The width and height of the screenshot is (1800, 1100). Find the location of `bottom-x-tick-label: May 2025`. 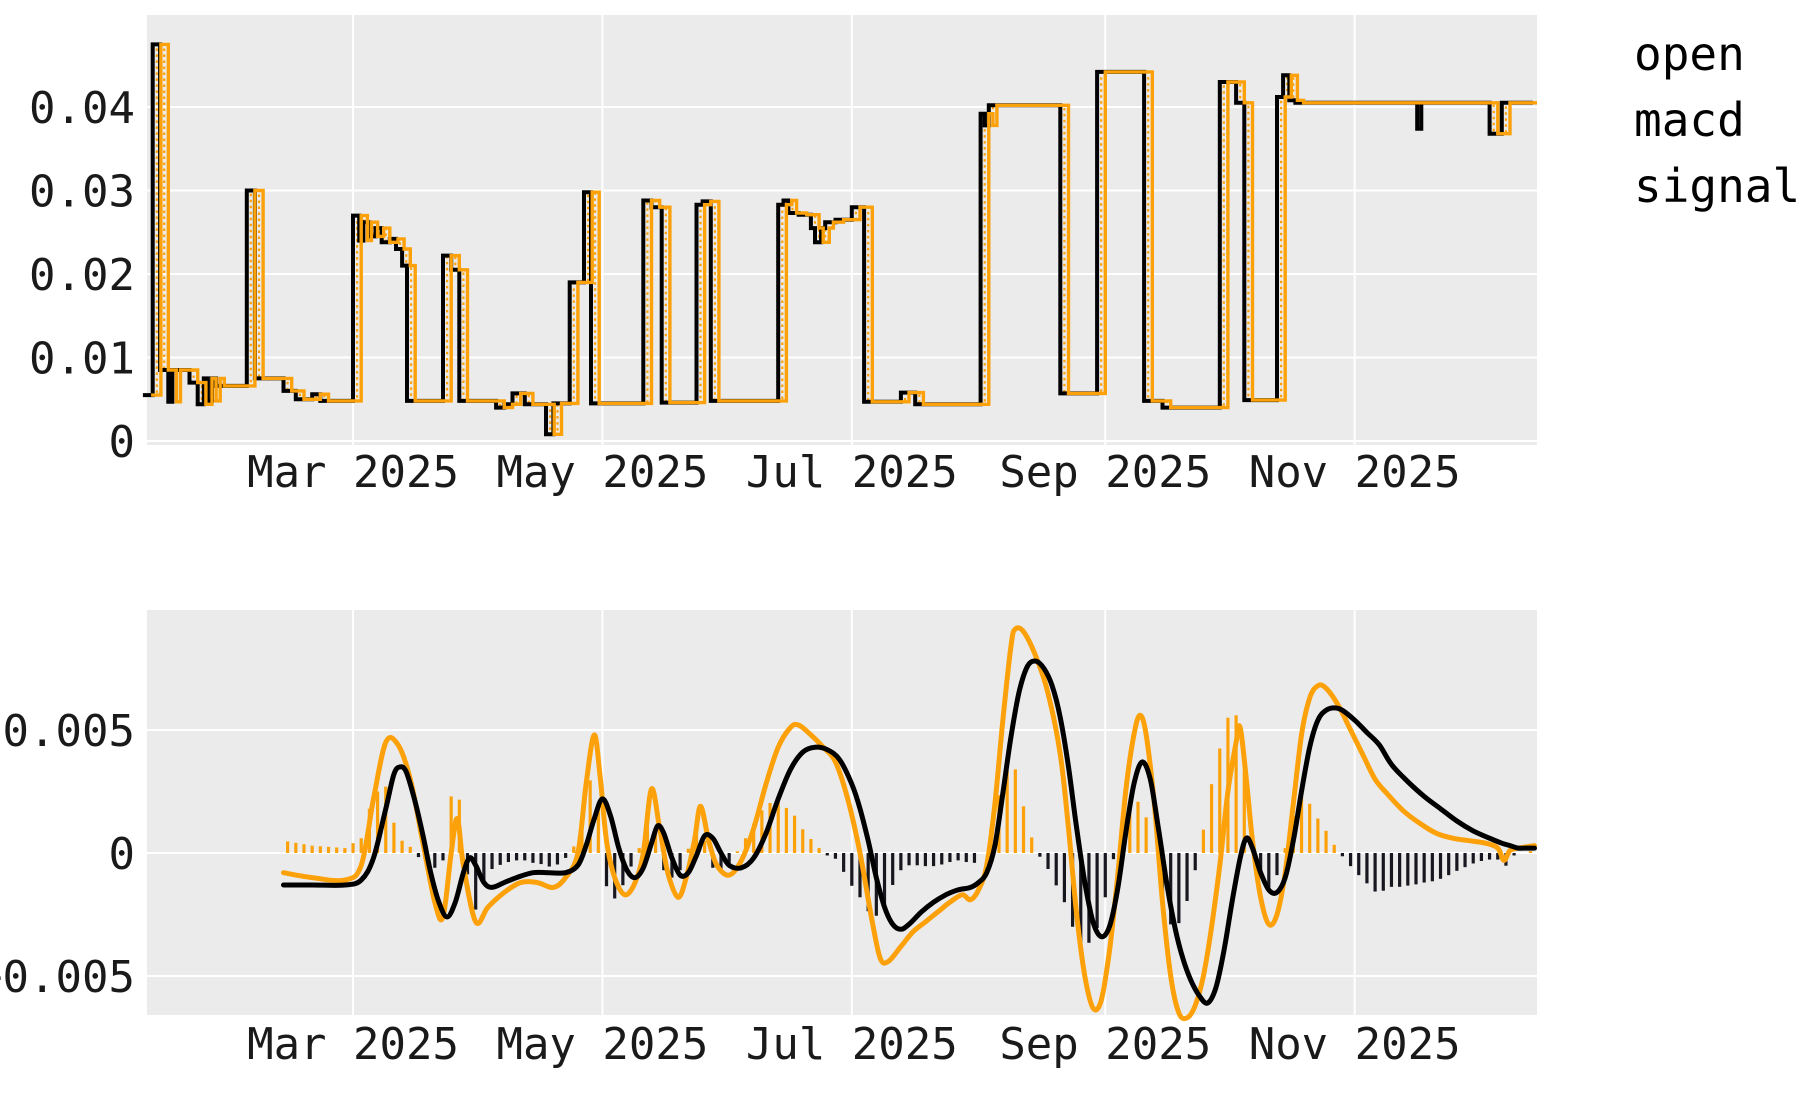

bottom-x-tick-label: May 2025 is located at coordinates (602, 1044).